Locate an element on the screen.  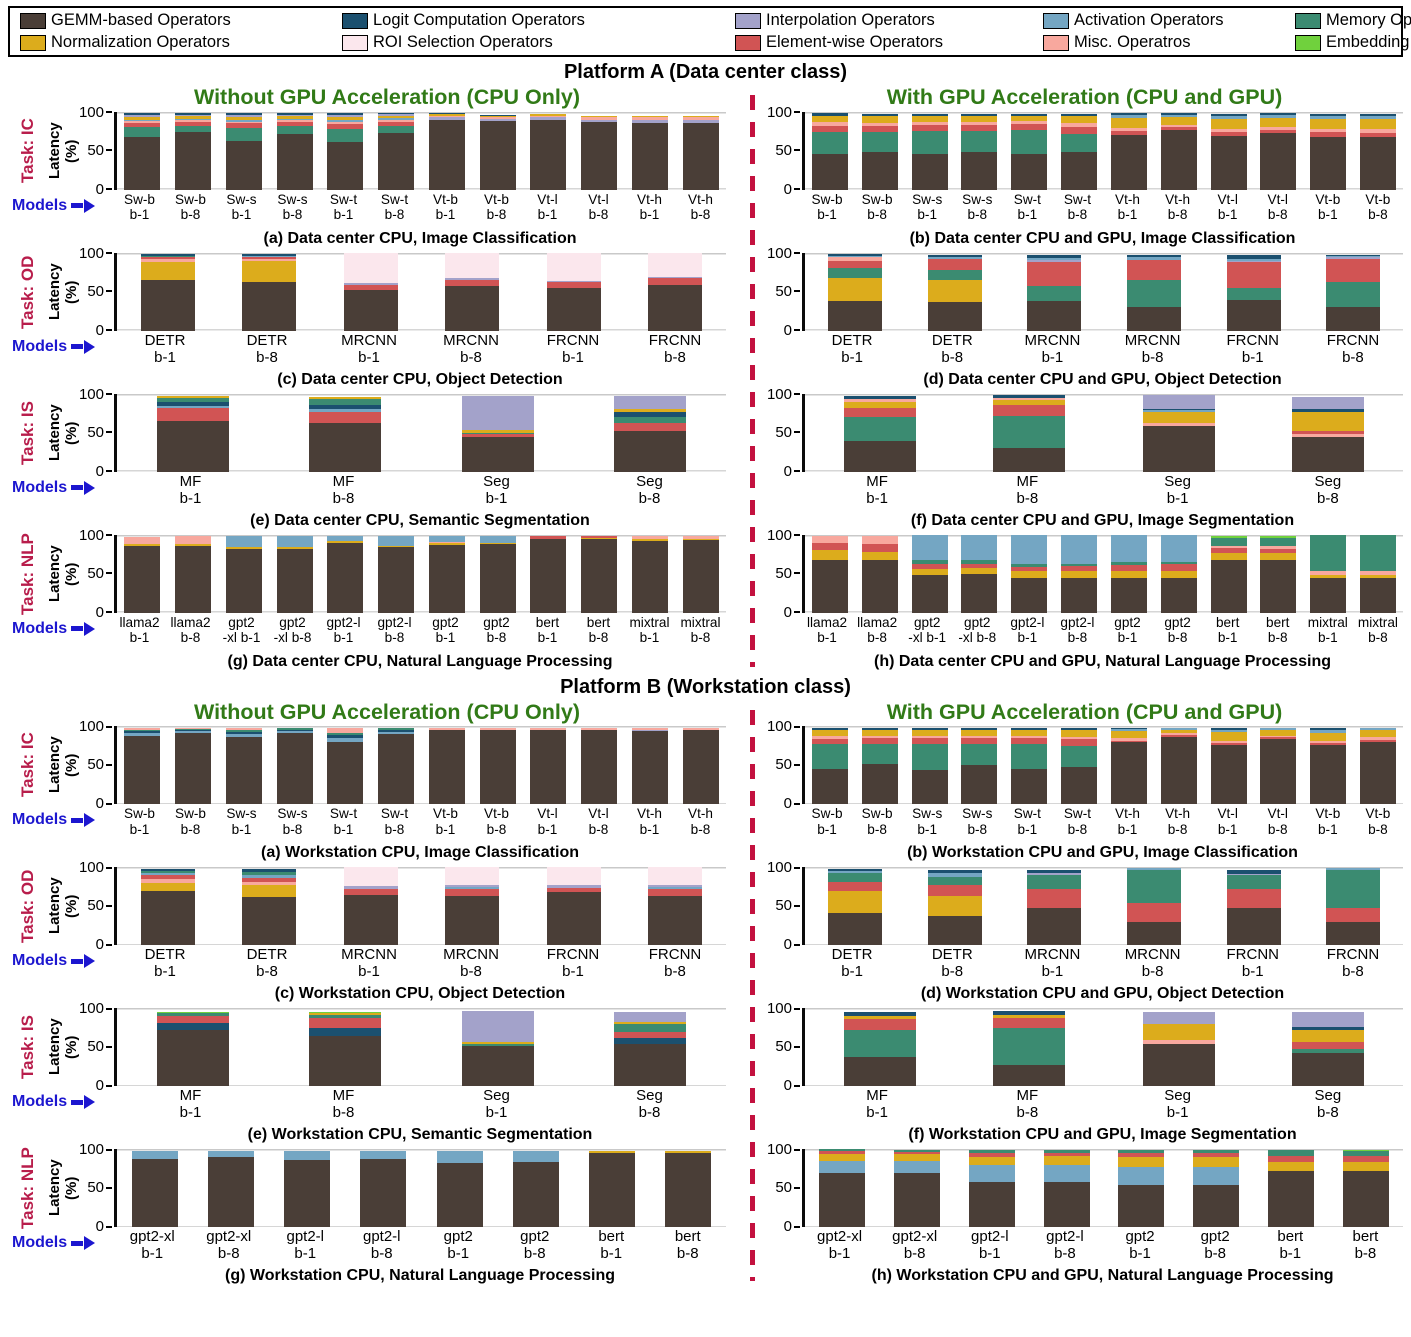
model-name: gpt2 is located at coordinates (1215, 1237).